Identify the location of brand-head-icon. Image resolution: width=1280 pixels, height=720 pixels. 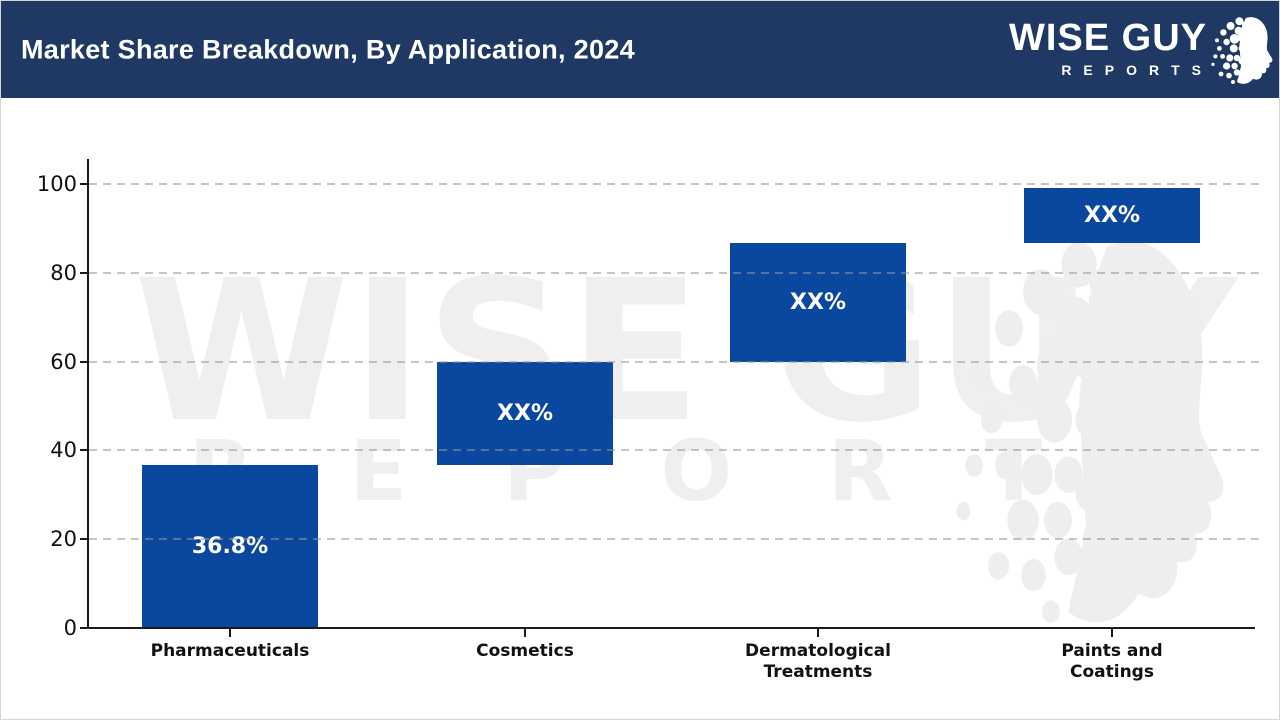
(1233, 50).